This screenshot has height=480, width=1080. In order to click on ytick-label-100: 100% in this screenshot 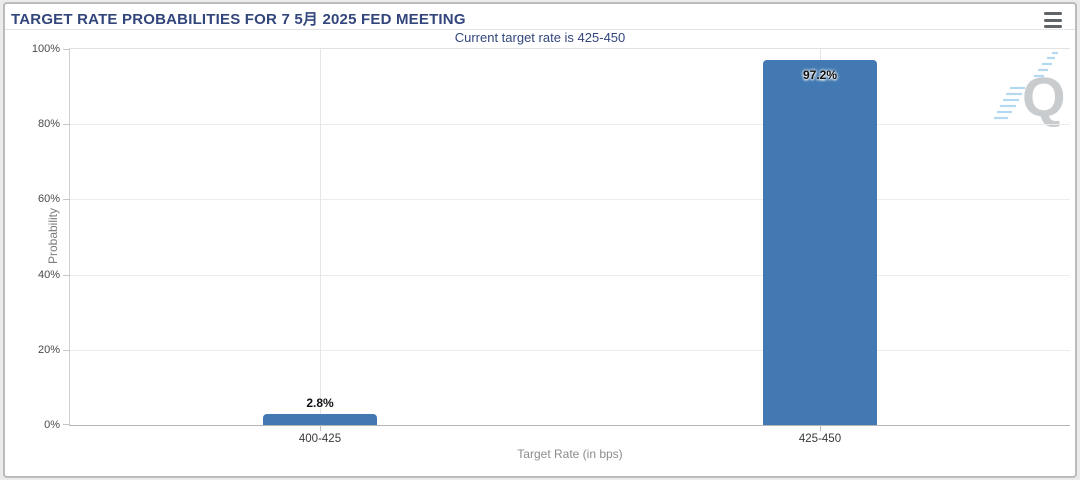, I will do `click(45, 49)`.